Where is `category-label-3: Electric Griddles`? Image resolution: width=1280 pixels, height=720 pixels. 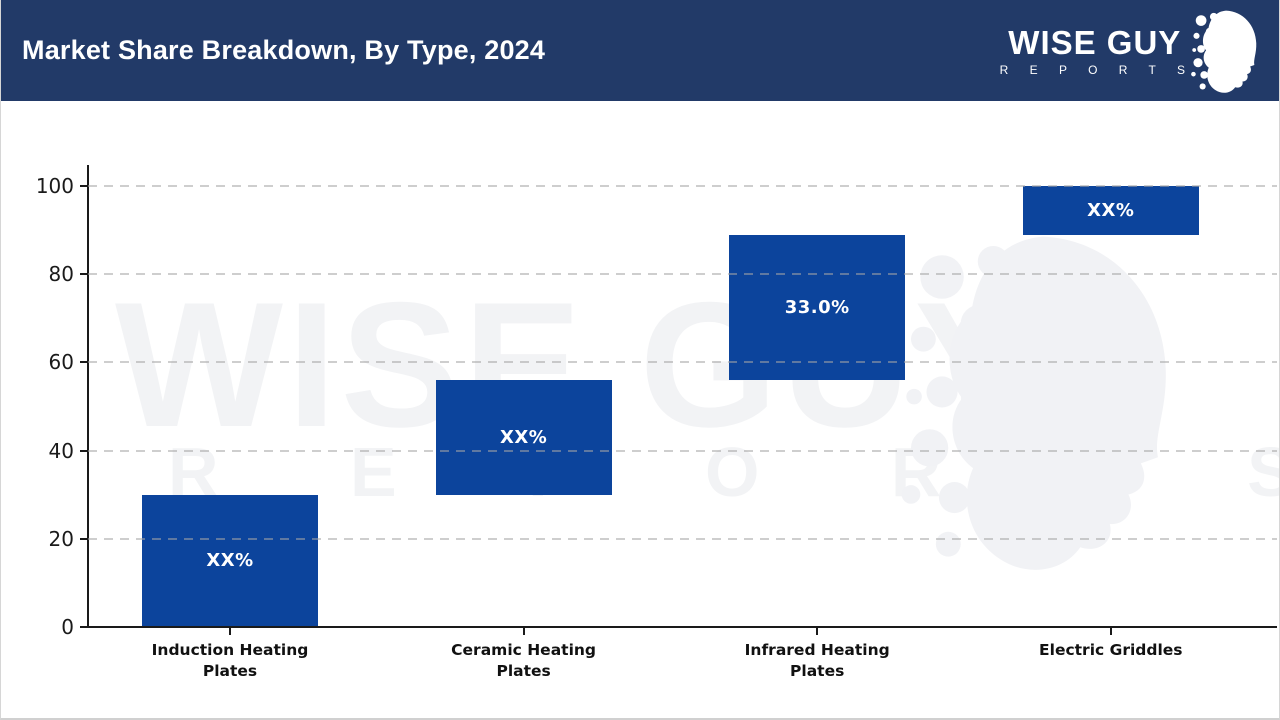 category-label-3: Electric Griddles is located at coordinates (1111, 650).